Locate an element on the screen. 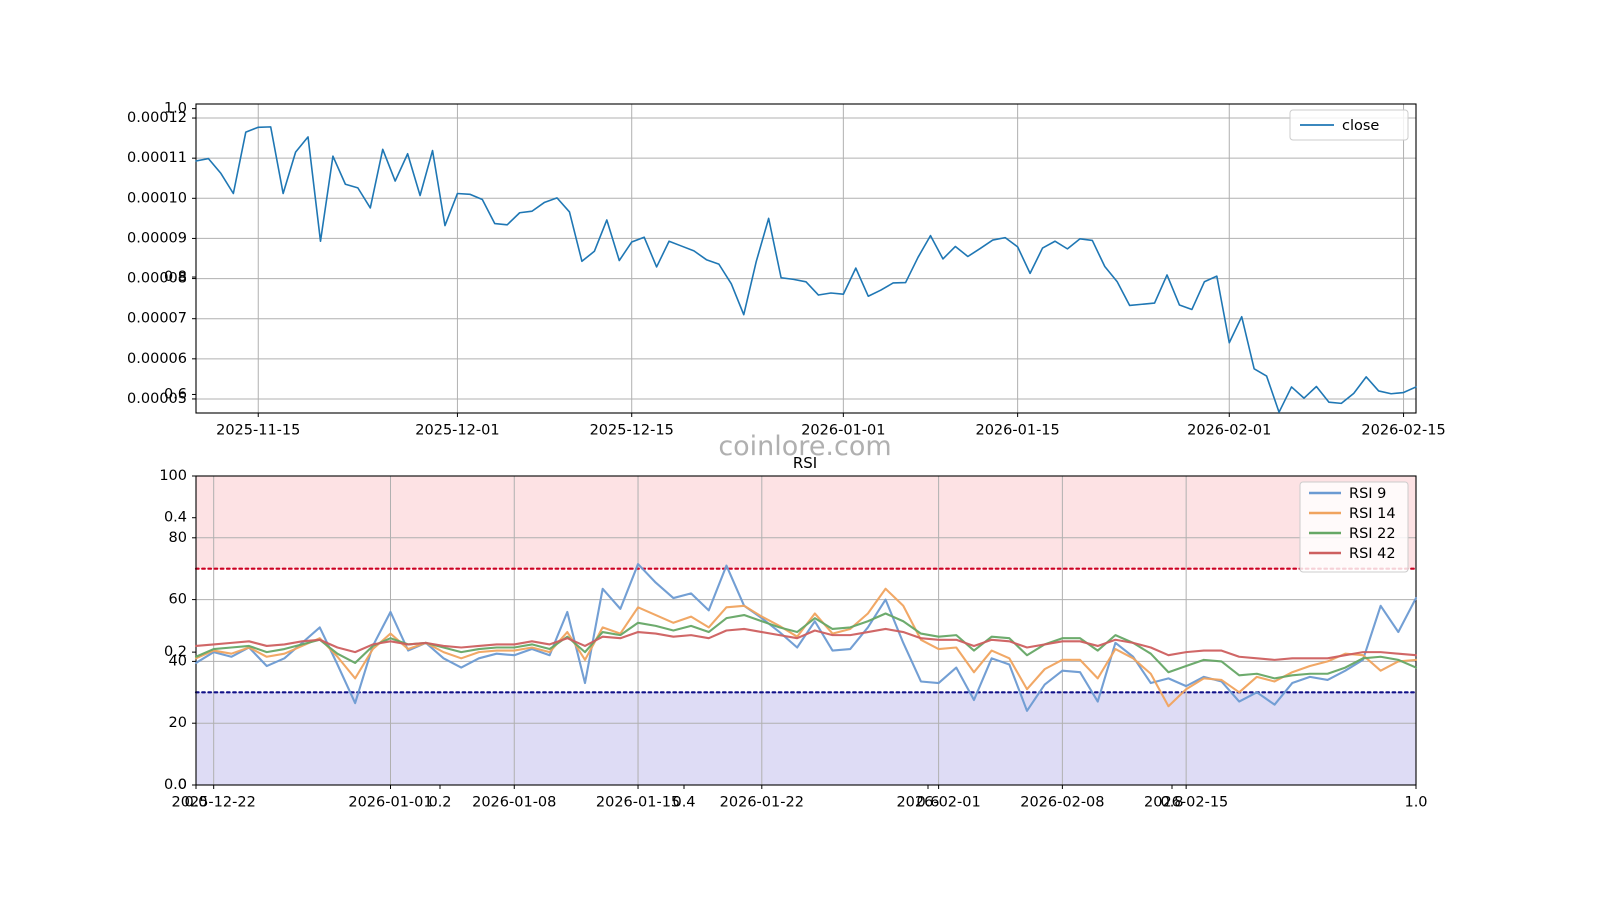 This screenshot has height=900, width=1600. rsi-legend: RSI 9 RSI 14 RSI 22 RSI 42 is located at coordinates (1354, 527).